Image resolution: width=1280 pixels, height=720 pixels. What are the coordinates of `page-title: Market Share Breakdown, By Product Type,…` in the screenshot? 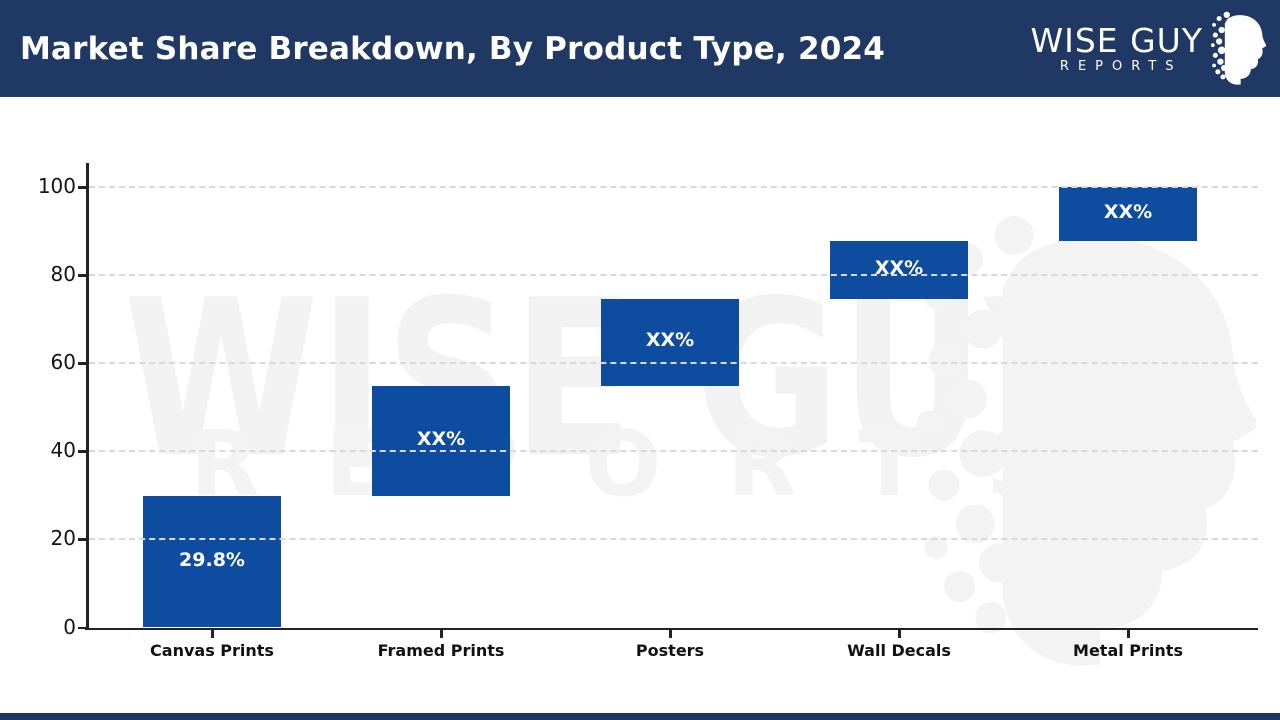 It's located at (453, 48).